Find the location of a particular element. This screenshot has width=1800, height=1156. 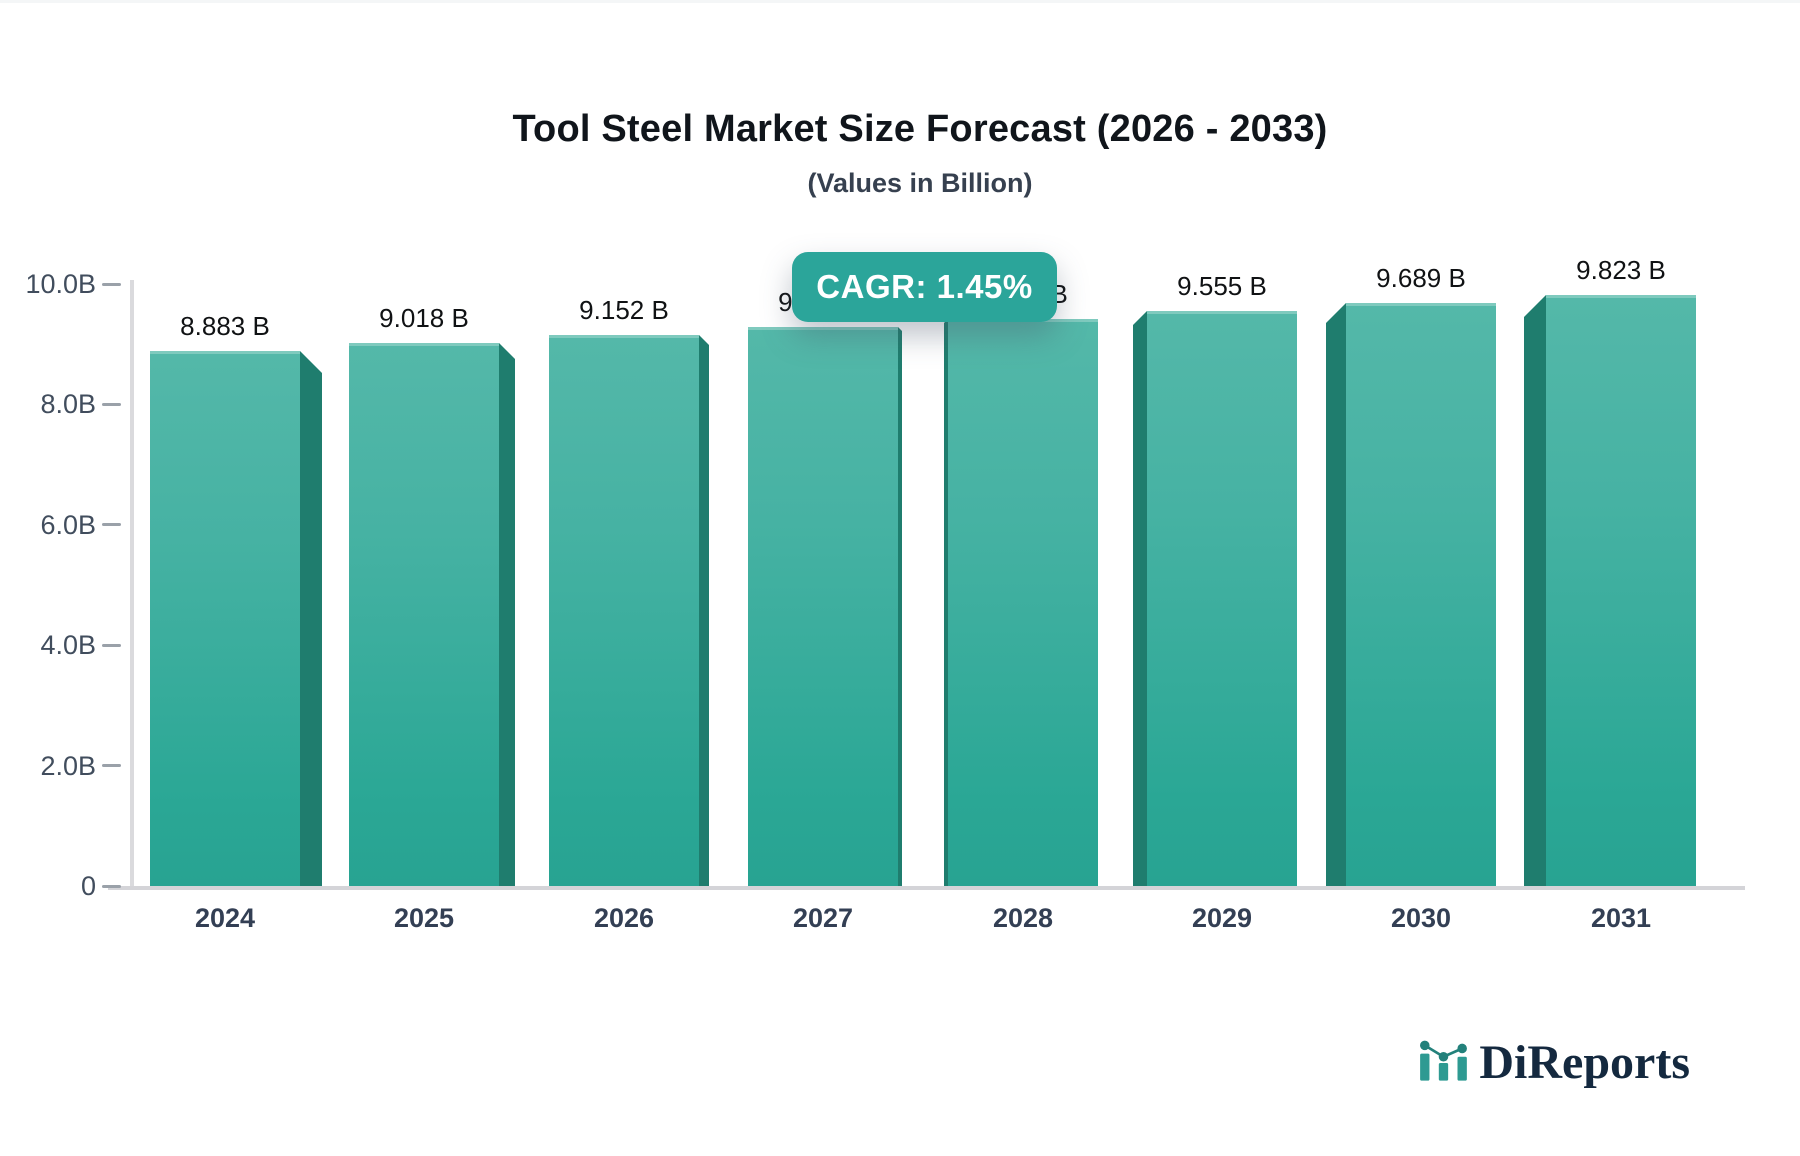

brand-logo: DiReports is located at coordinates (1553, 1063).